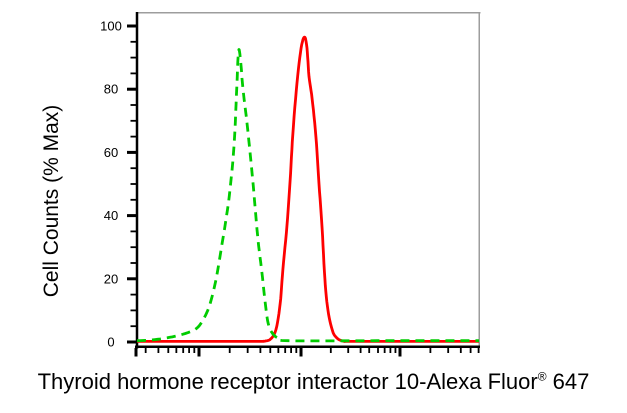 This screenshot has width=627, height=413. I want to click on y-tick-label: 0, so click(110, 342).